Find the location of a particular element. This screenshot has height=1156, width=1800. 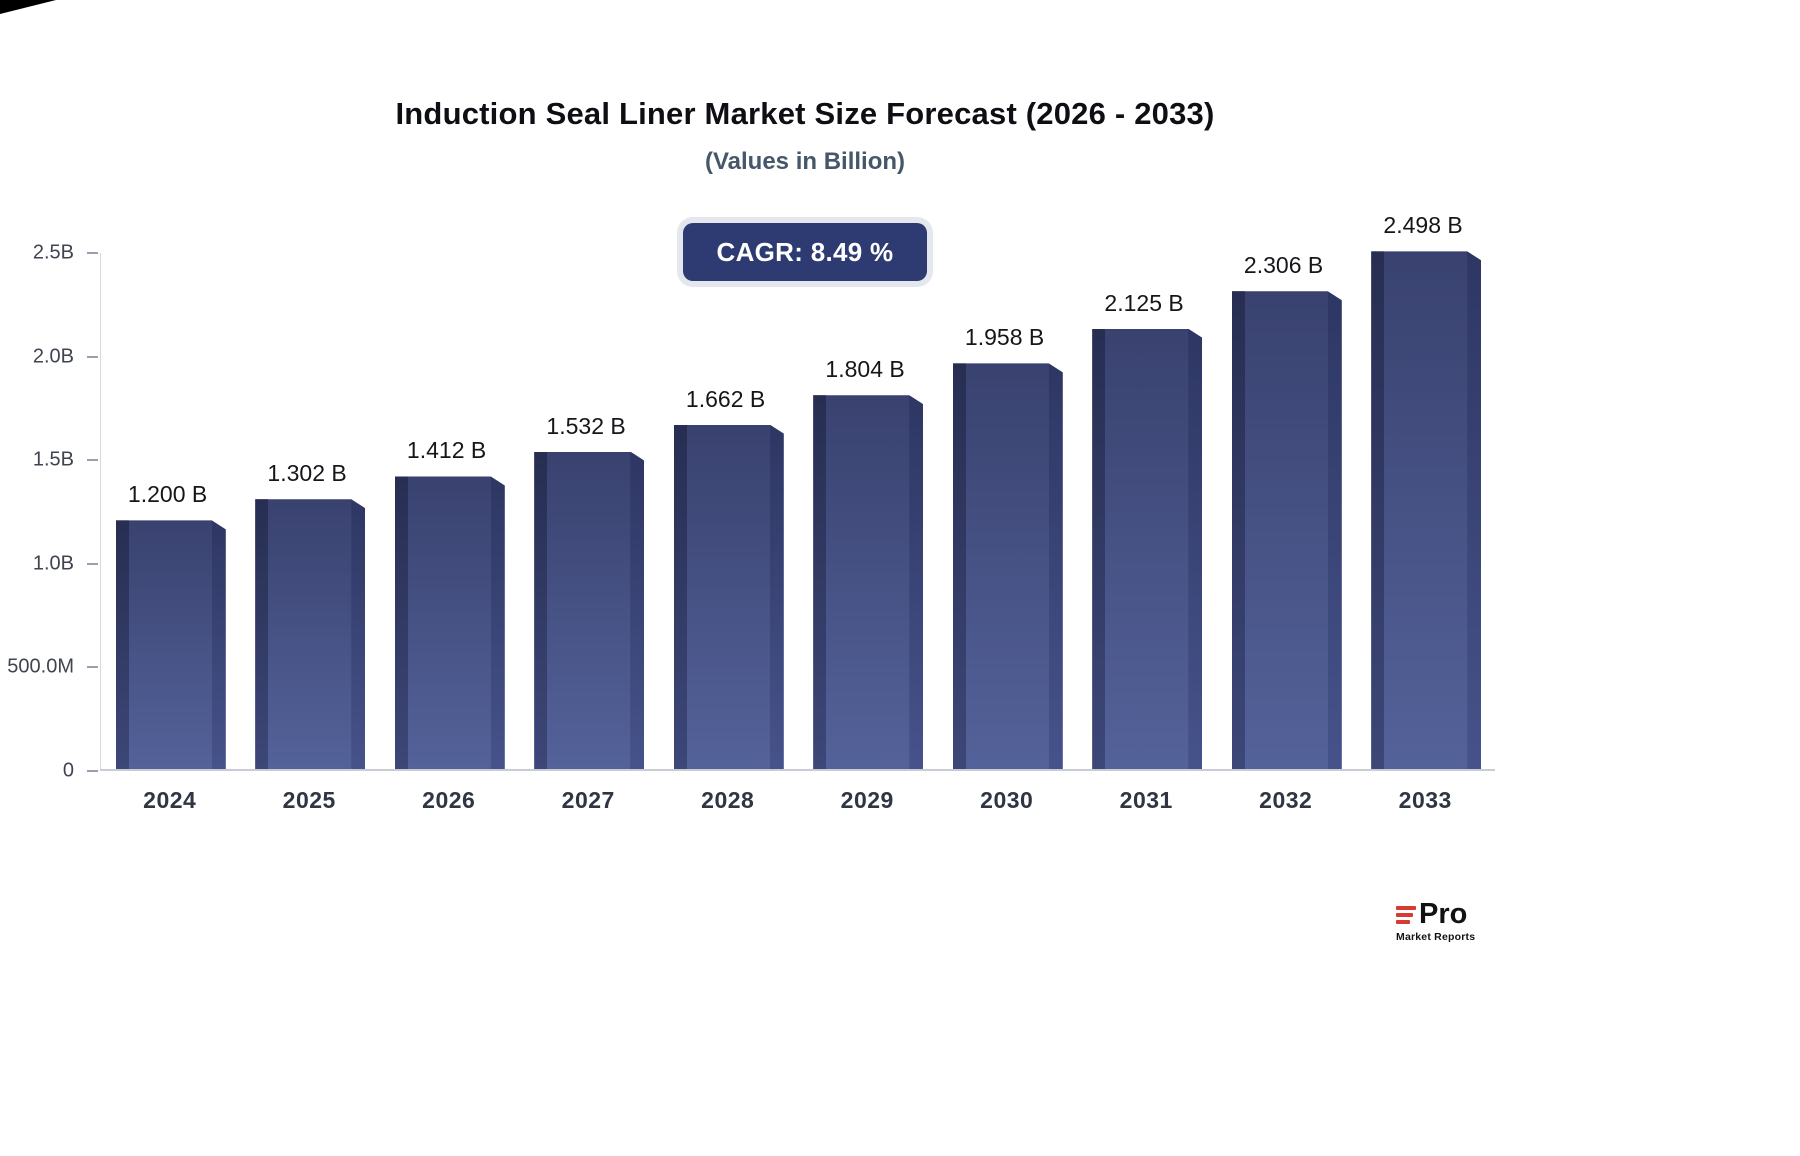

bar-value-label: 2.125 B is located at coordinates (1144, 302).